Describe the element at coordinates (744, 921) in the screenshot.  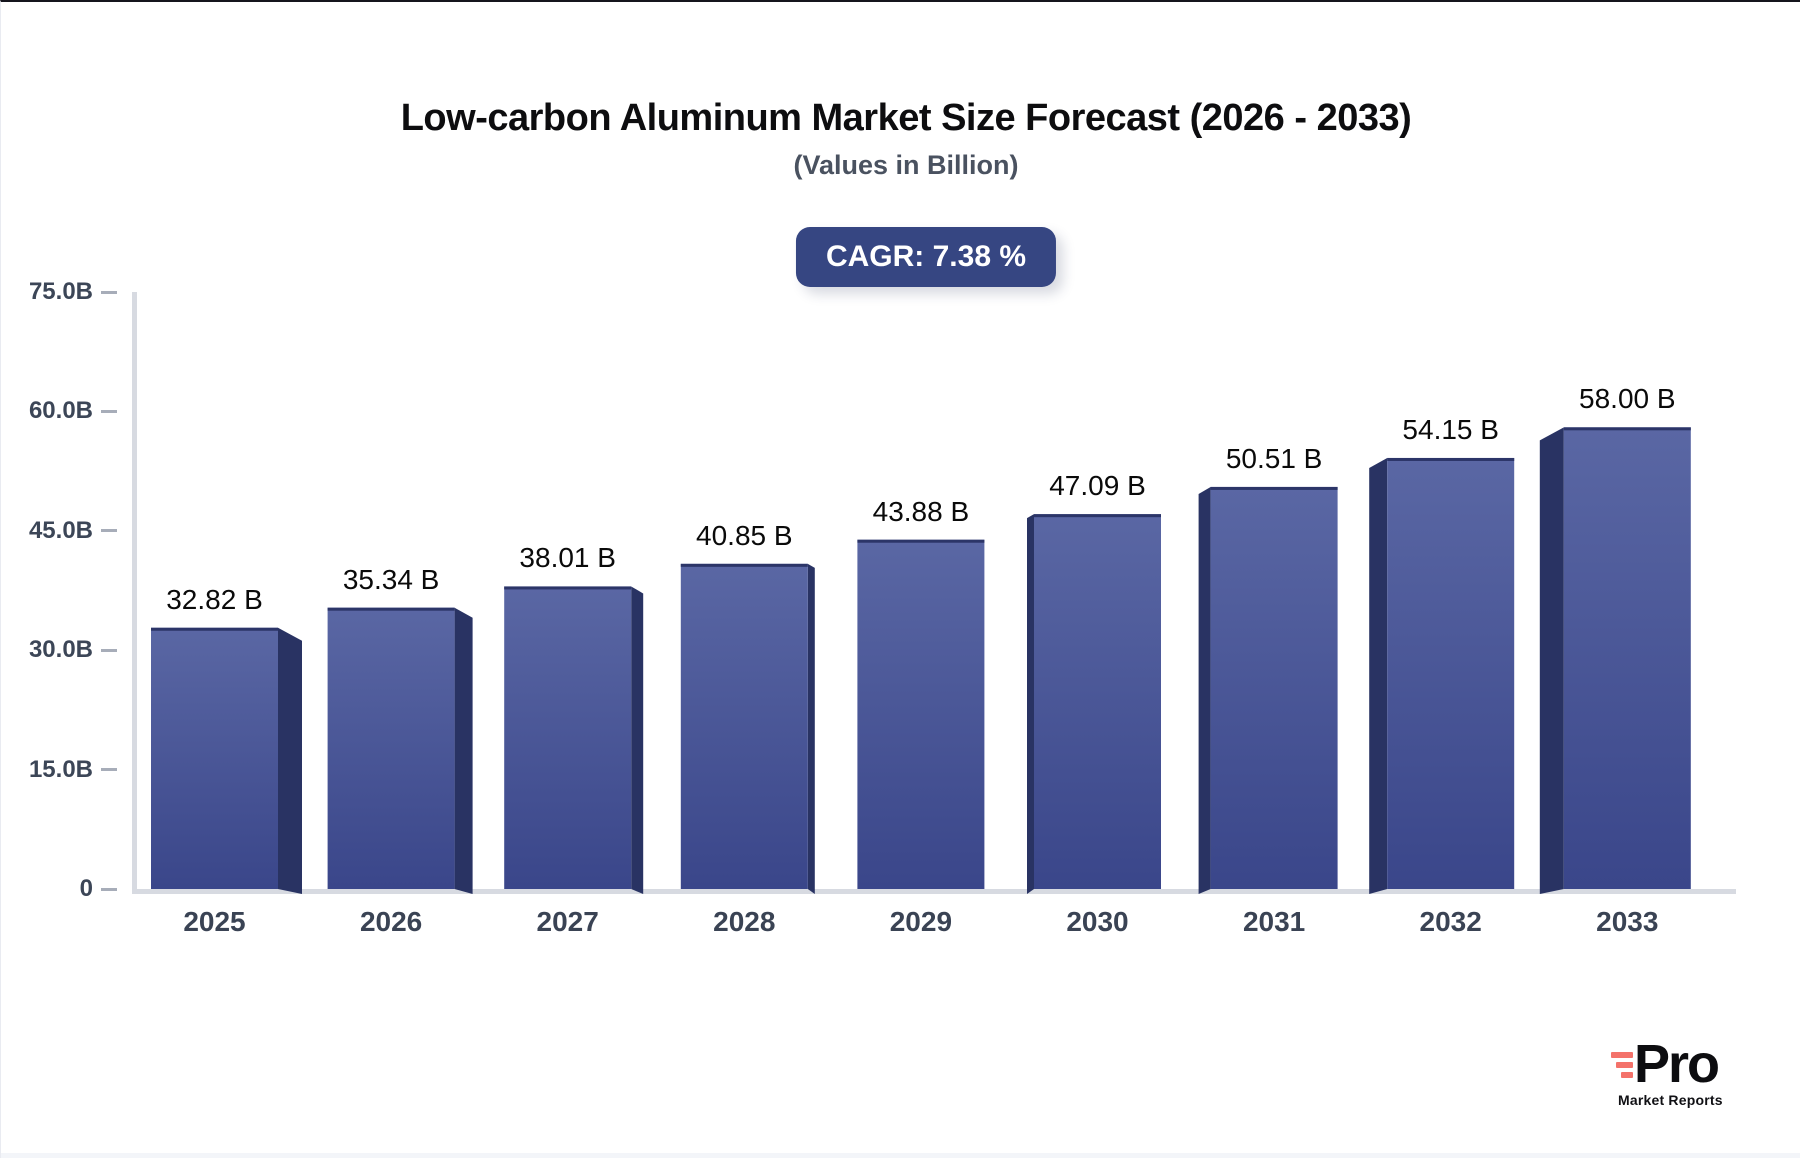
I see `x-axis-label: 2028` at that location.